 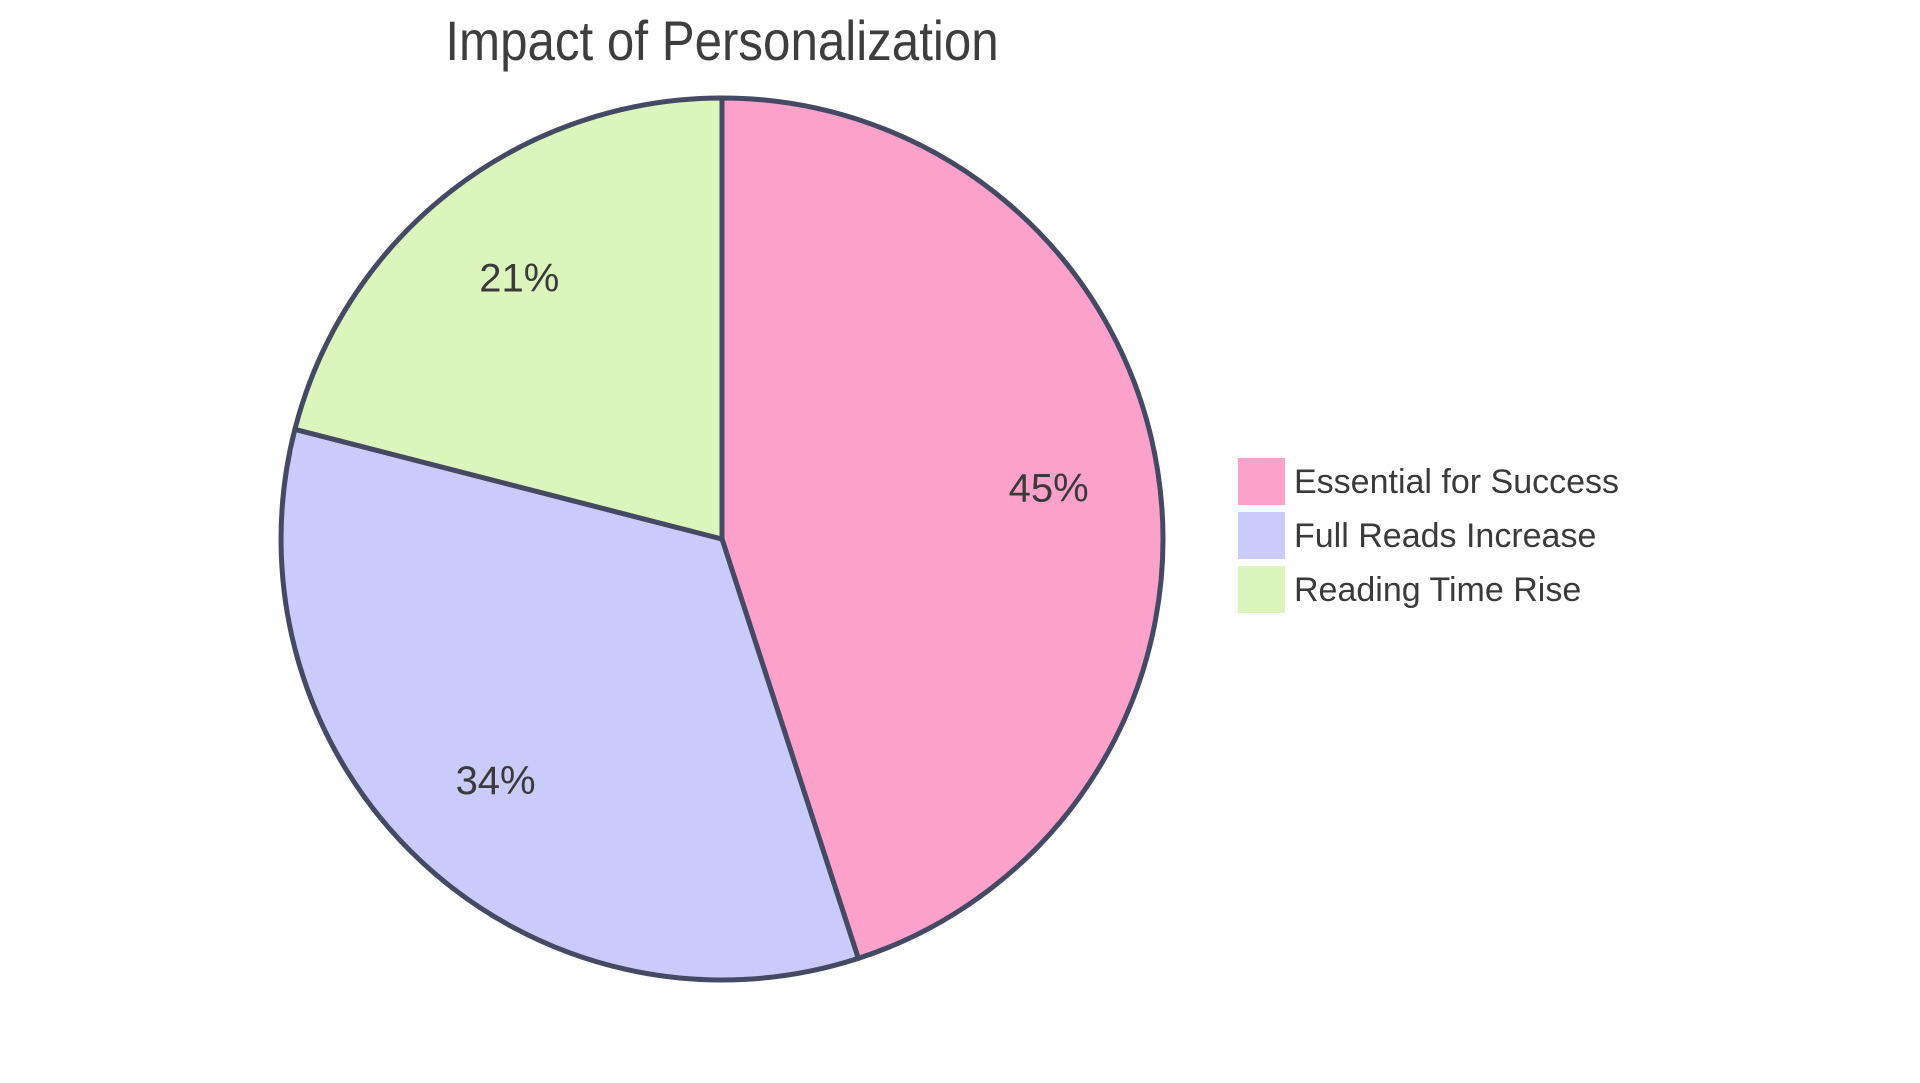 What do you see at coordinates (496, 781) in the screenshot?
I see `pie-percent-label-full-reads-increase: 34%` at bounding box center [496, 781].